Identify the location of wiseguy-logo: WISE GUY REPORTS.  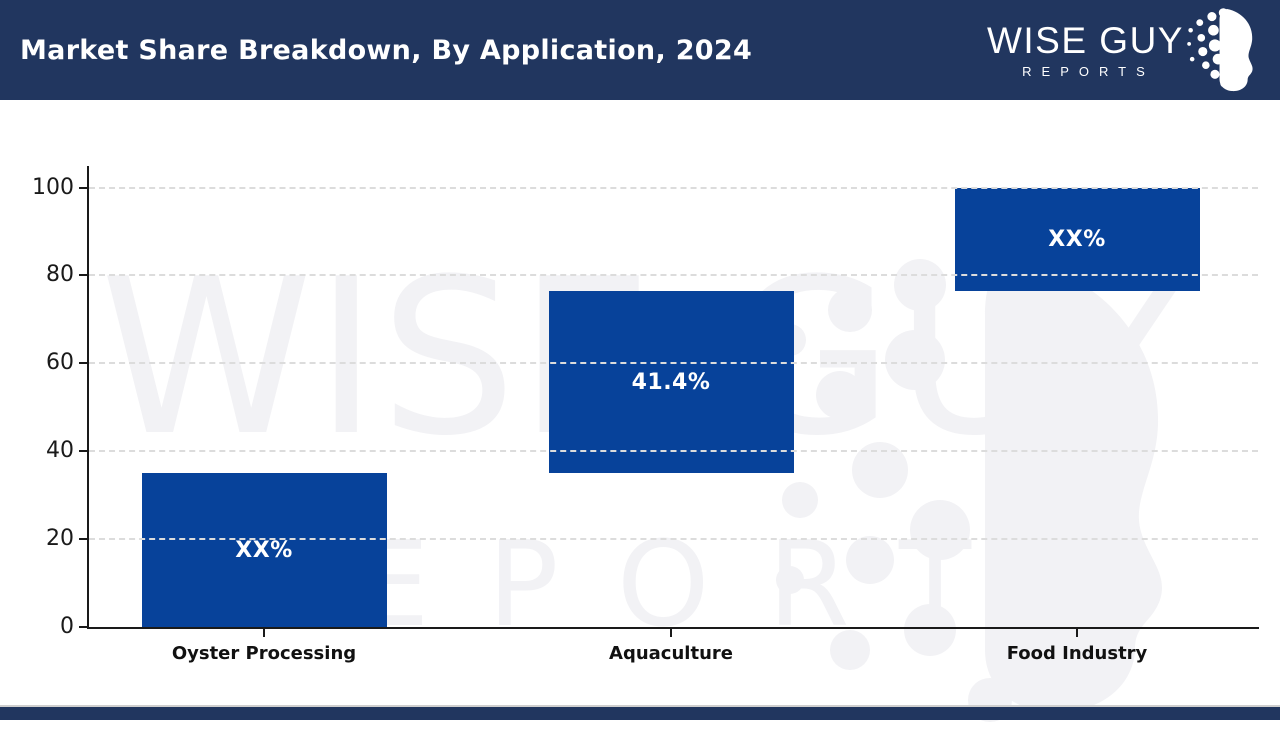
(1121, 50).